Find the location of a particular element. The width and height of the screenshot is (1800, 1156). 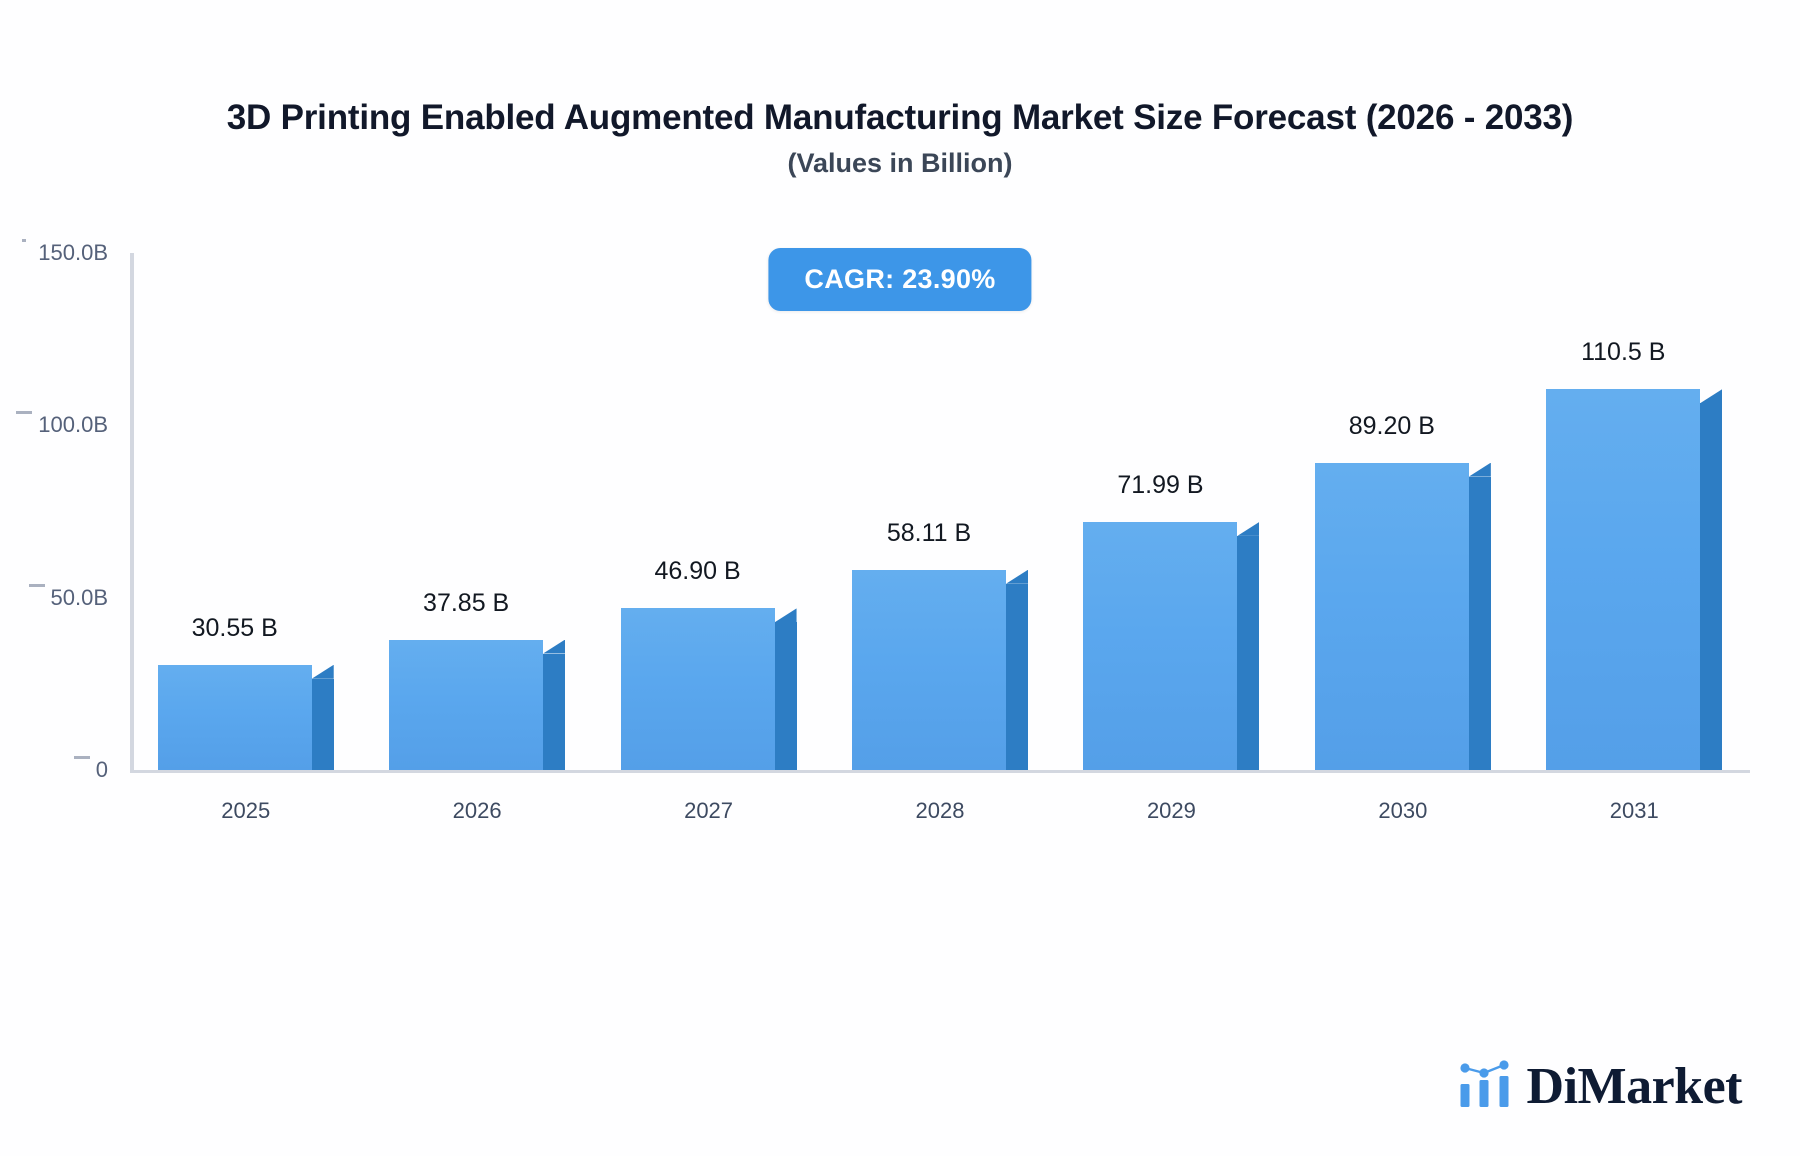

bar-group: 30.55 B is located at coordinates (245, 511).